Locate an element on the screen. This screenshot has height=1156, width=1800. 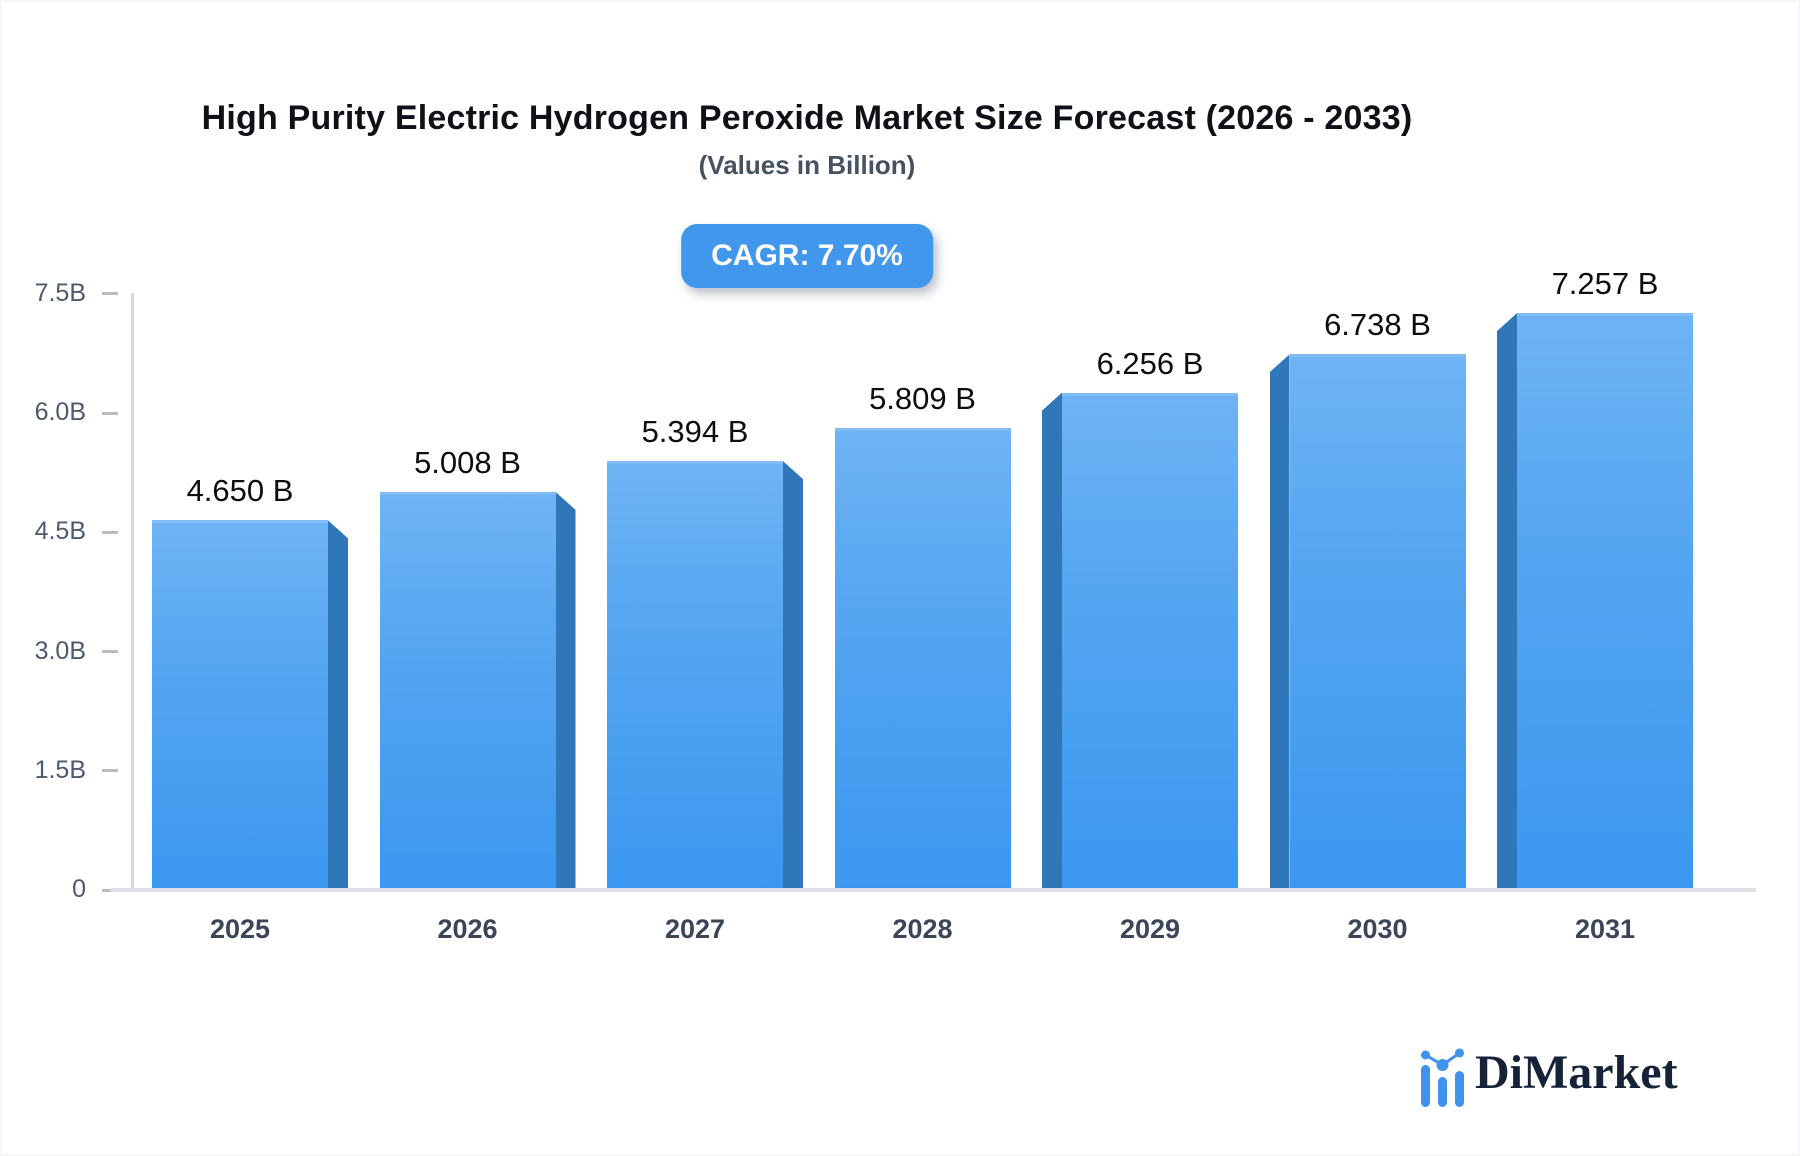
bar-2029 is located at coordinates (1150, 641).